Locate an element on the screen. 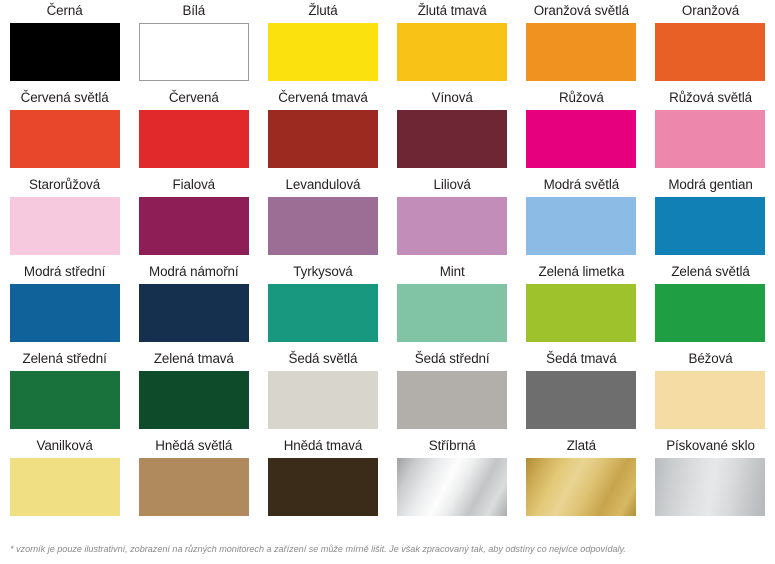 The height and width of the screenshot is (564, 775). swatch-cell: Červená světlá is located at coordinates (64, 130).